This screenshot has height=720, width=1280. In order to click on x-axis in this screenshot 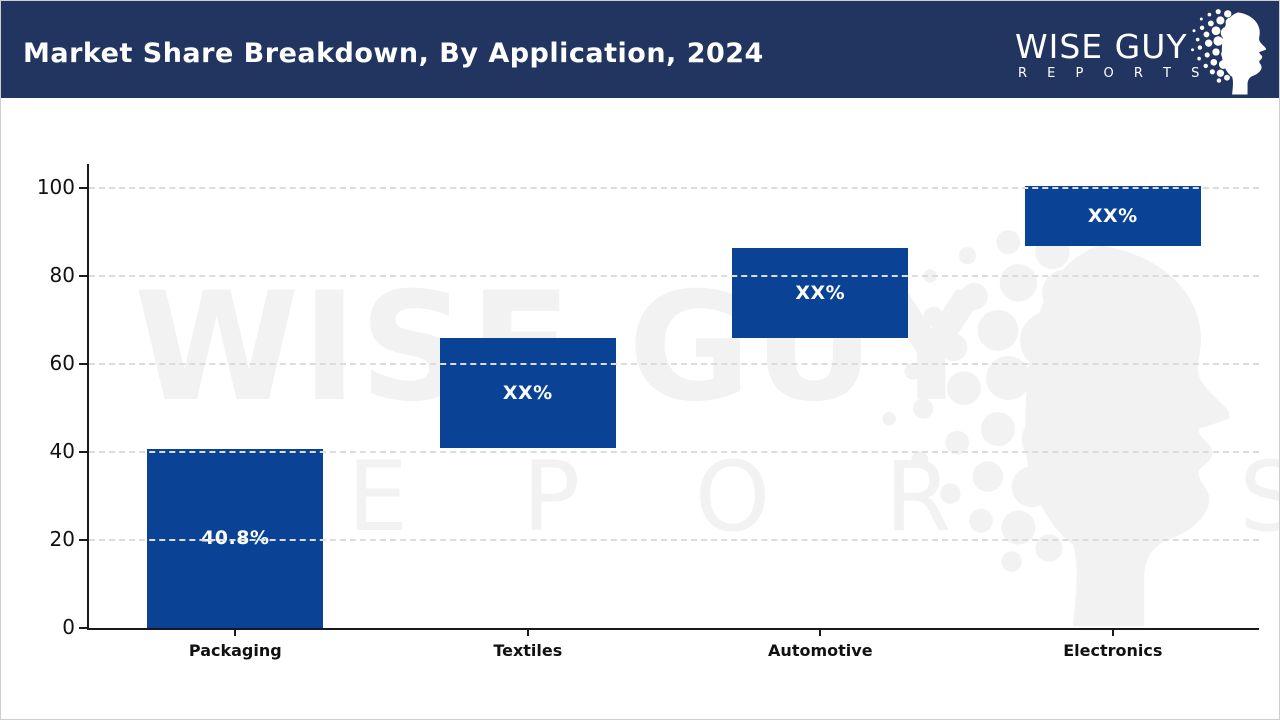, I will do `click(673, 629)`.